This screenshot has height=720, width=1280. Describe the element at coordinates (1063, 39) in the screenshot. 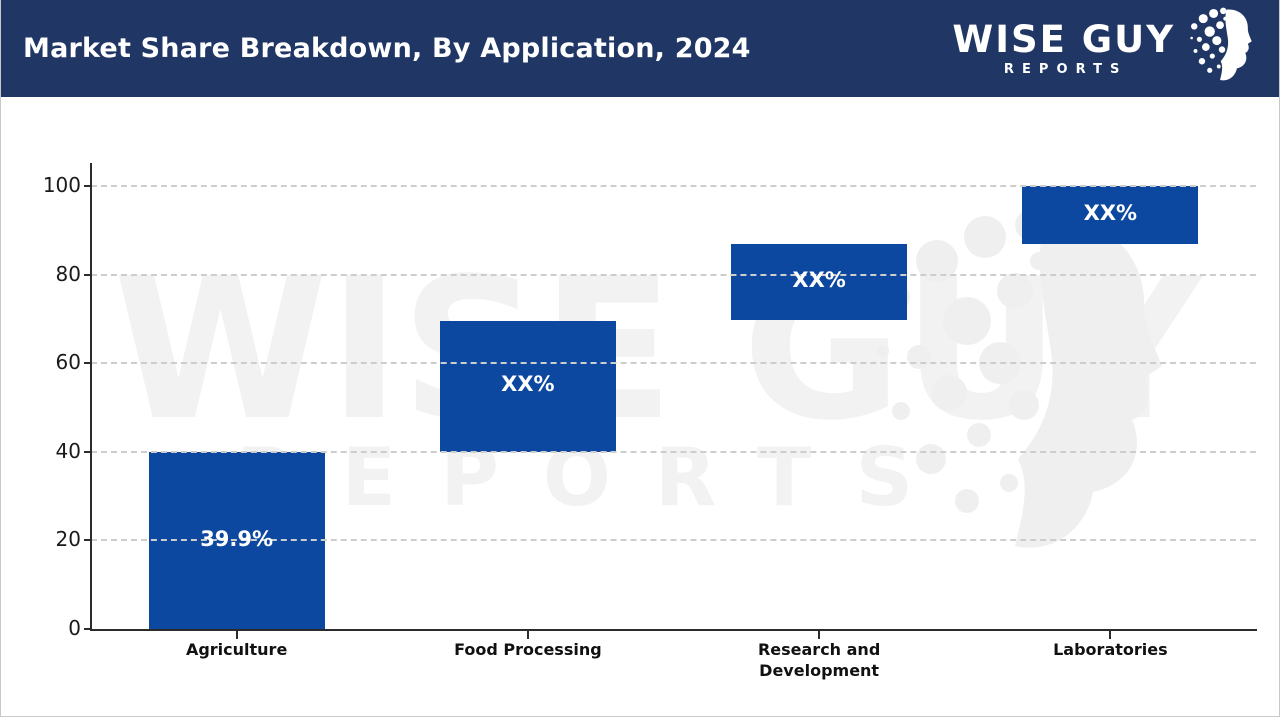

I see `wiseguy-logo-line1: WISE GUY` at that location.